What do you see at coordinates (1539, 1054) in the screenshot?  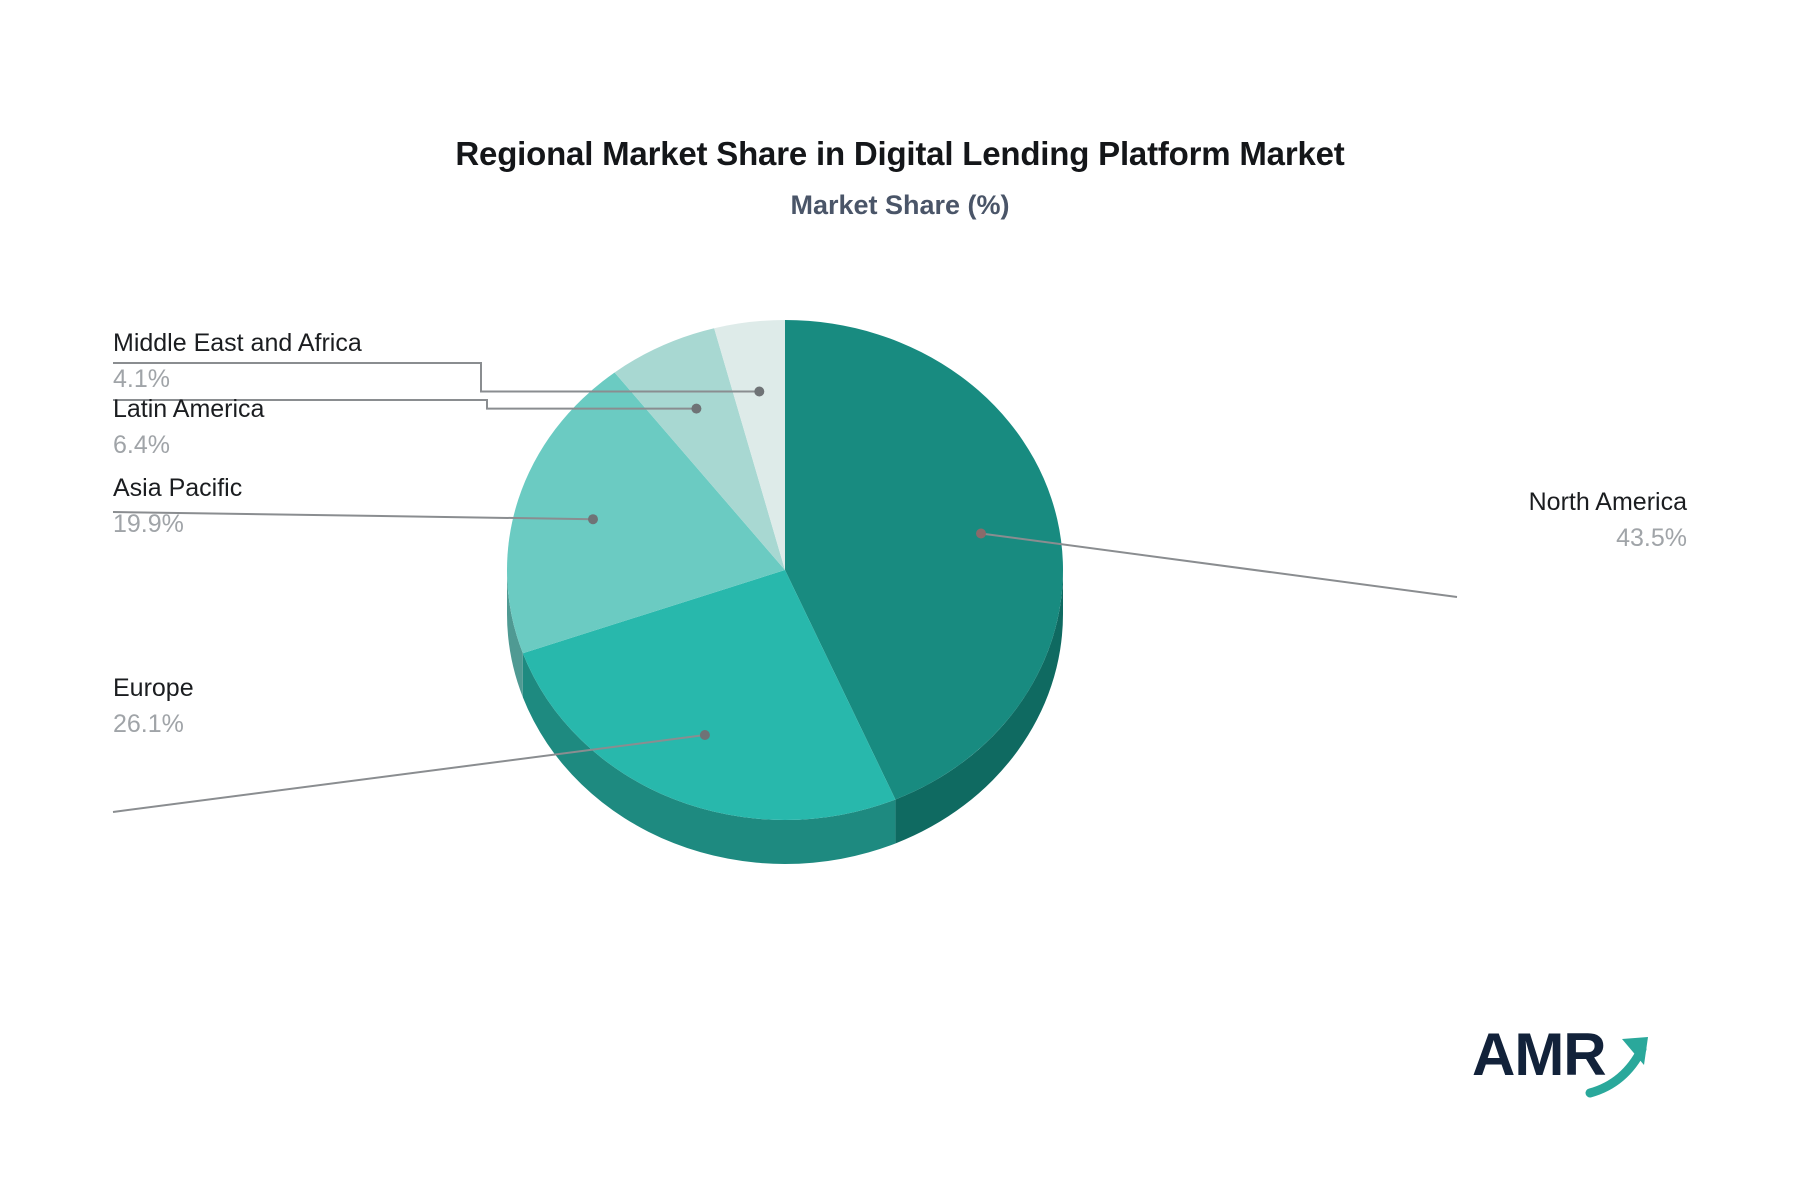 I see `amr-logo-text: AMR` at bounding box center [1539, 1054].